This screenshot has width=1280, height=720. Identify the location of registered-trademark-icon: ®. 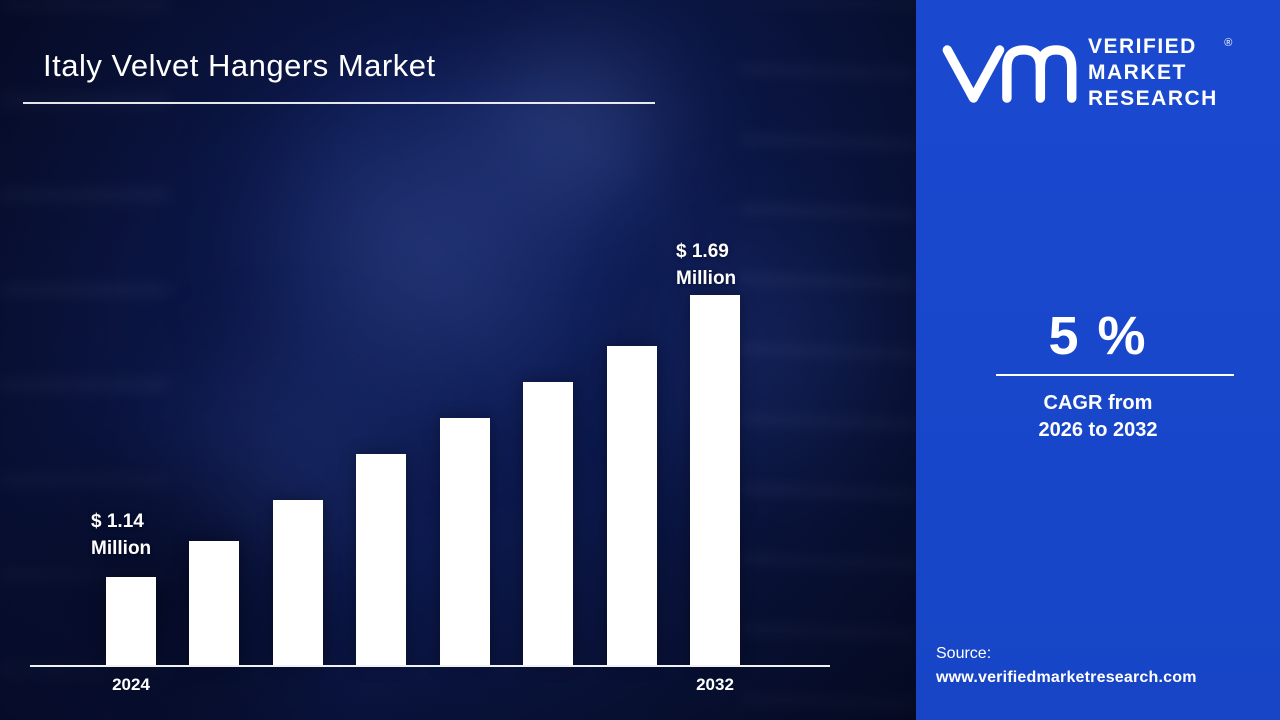
(1229, 43).